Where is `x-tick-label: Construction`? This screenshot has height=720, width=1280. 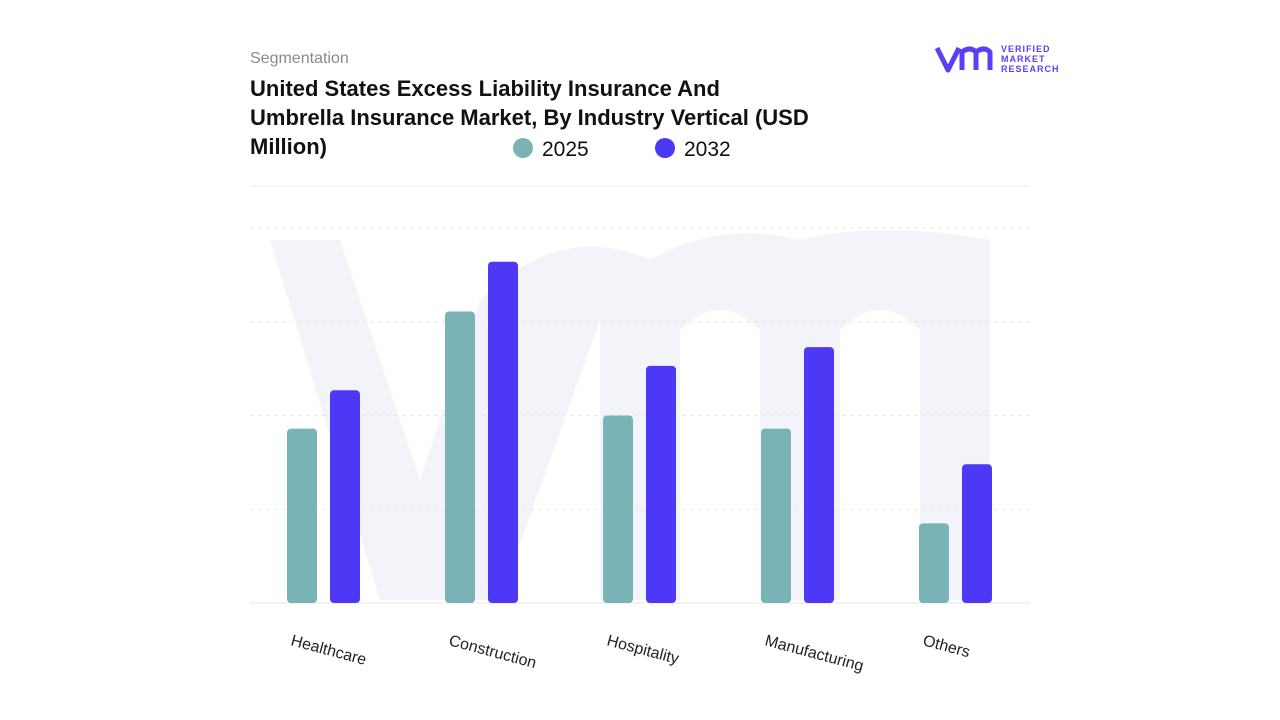 x-tick-label: Construction is located at coordinates (492, 652).